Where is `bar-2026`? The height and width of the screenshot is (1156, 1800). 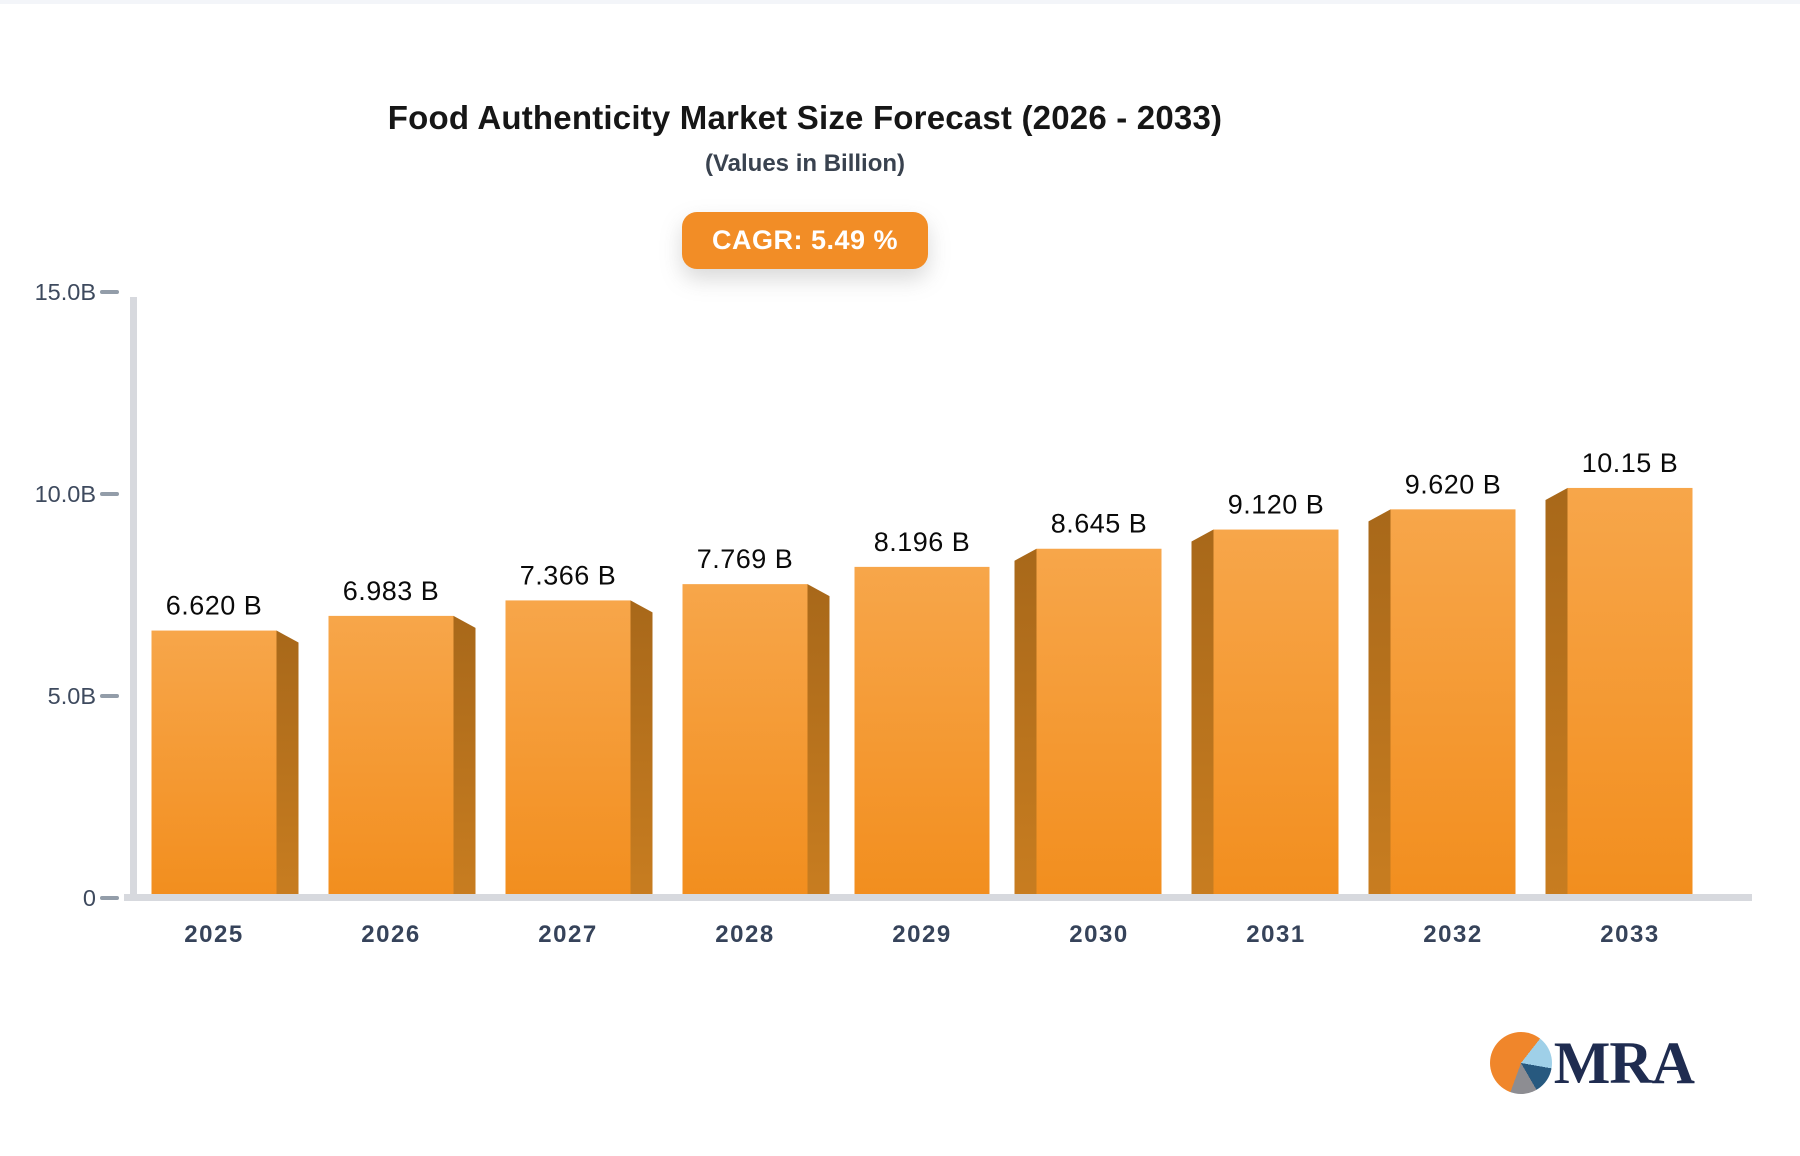 bar-2026 is located at coordinates (391, 756).